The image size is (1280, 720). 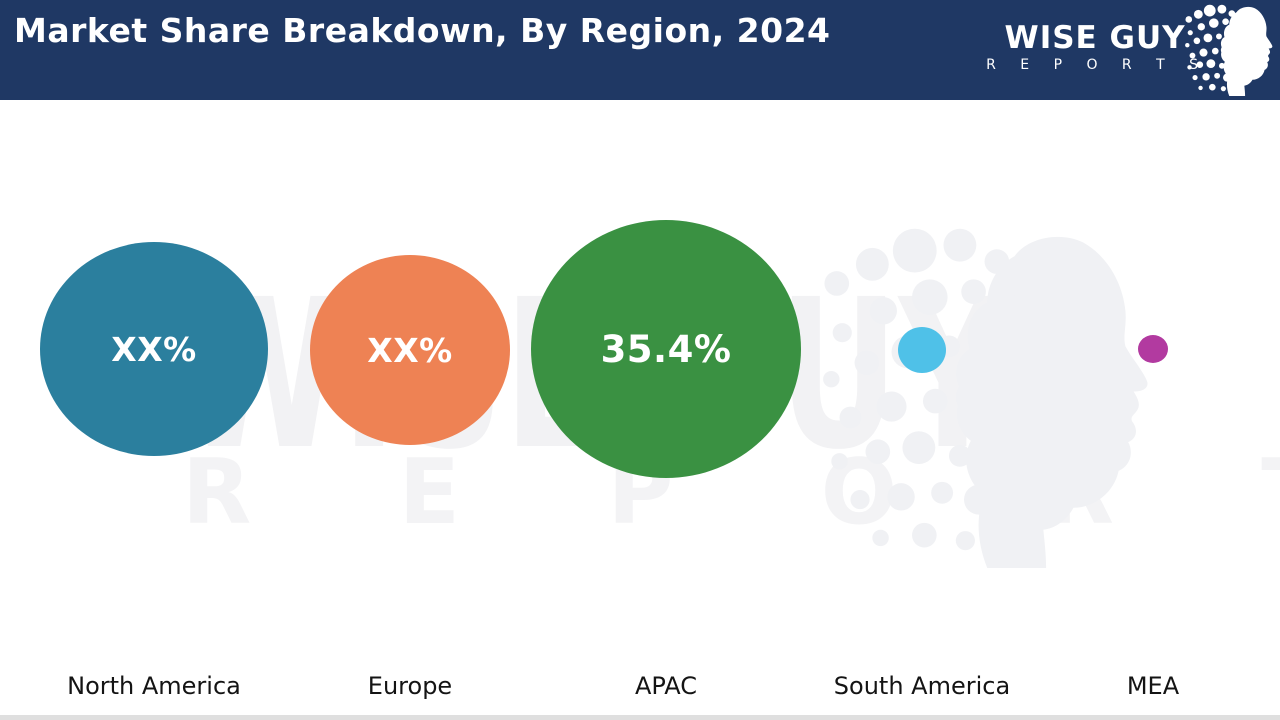 I want to click on brand-logo: WISE GUY R E P O R T S, so click(x=1133, y=50).